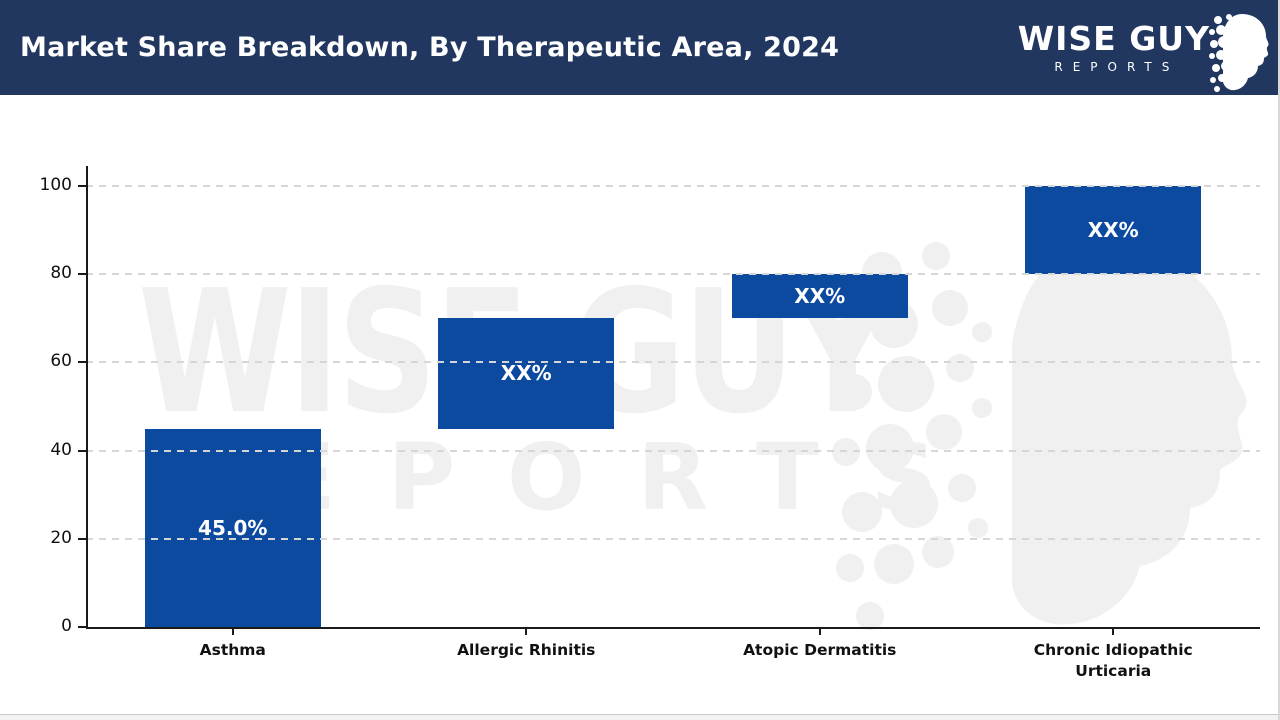 The height and width of the screenshot is (720, 1280). What do you see at coordinates (61, 537) in the screenshot?
I see `y-tick-label: 20` at bounding box center [61, 537].